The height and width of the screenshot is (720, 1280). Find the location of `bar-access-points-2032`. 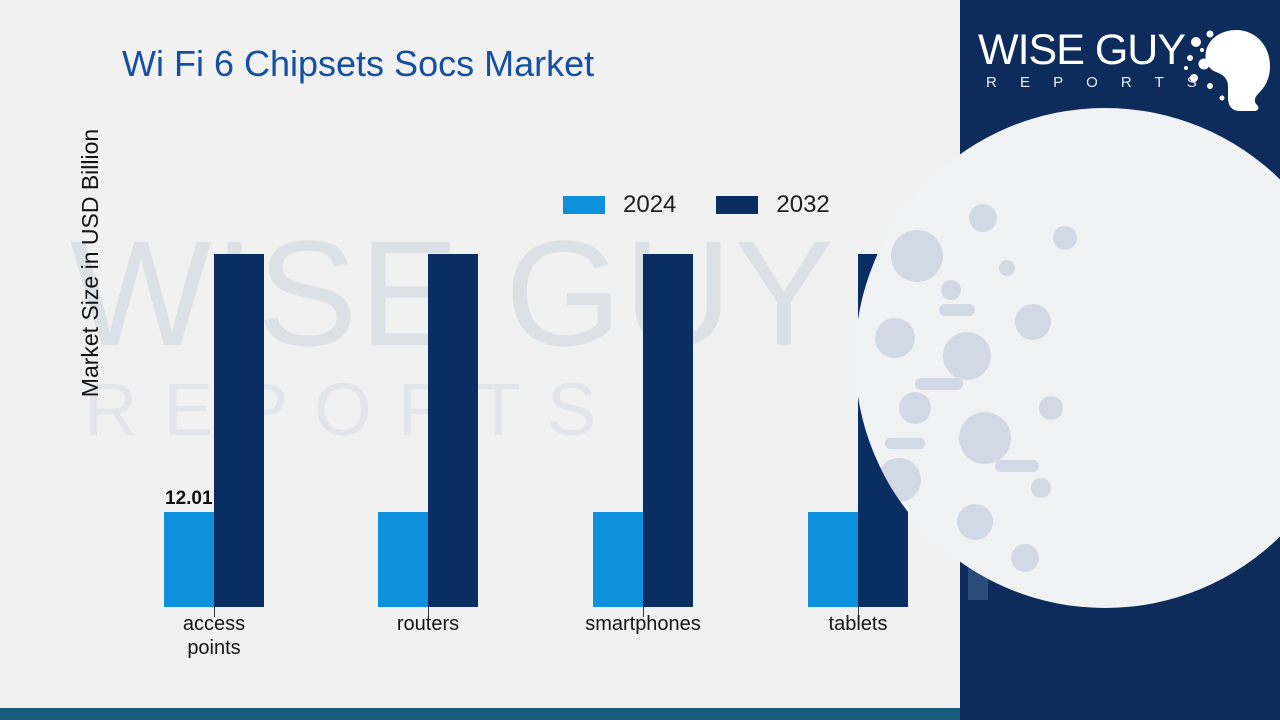

bar-access-points-2032 is located at coordinates (239, 430).